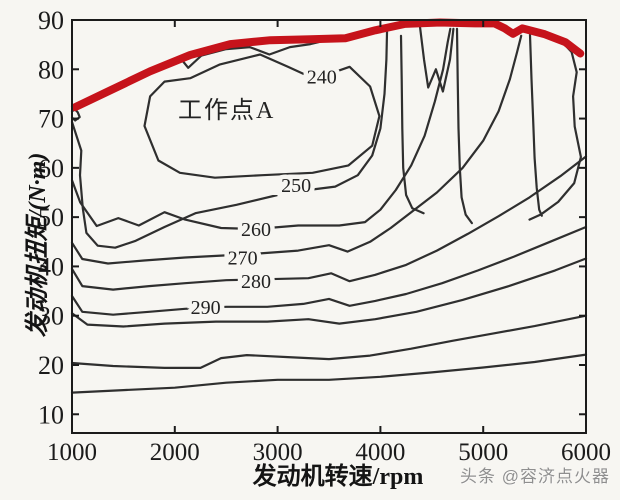 The height and width of the screenshot is (500, 620). What do you see at coordinates (51, 20) in the screenshot?
I see `y-tick-label: 90` at bounding box center [51, 20].